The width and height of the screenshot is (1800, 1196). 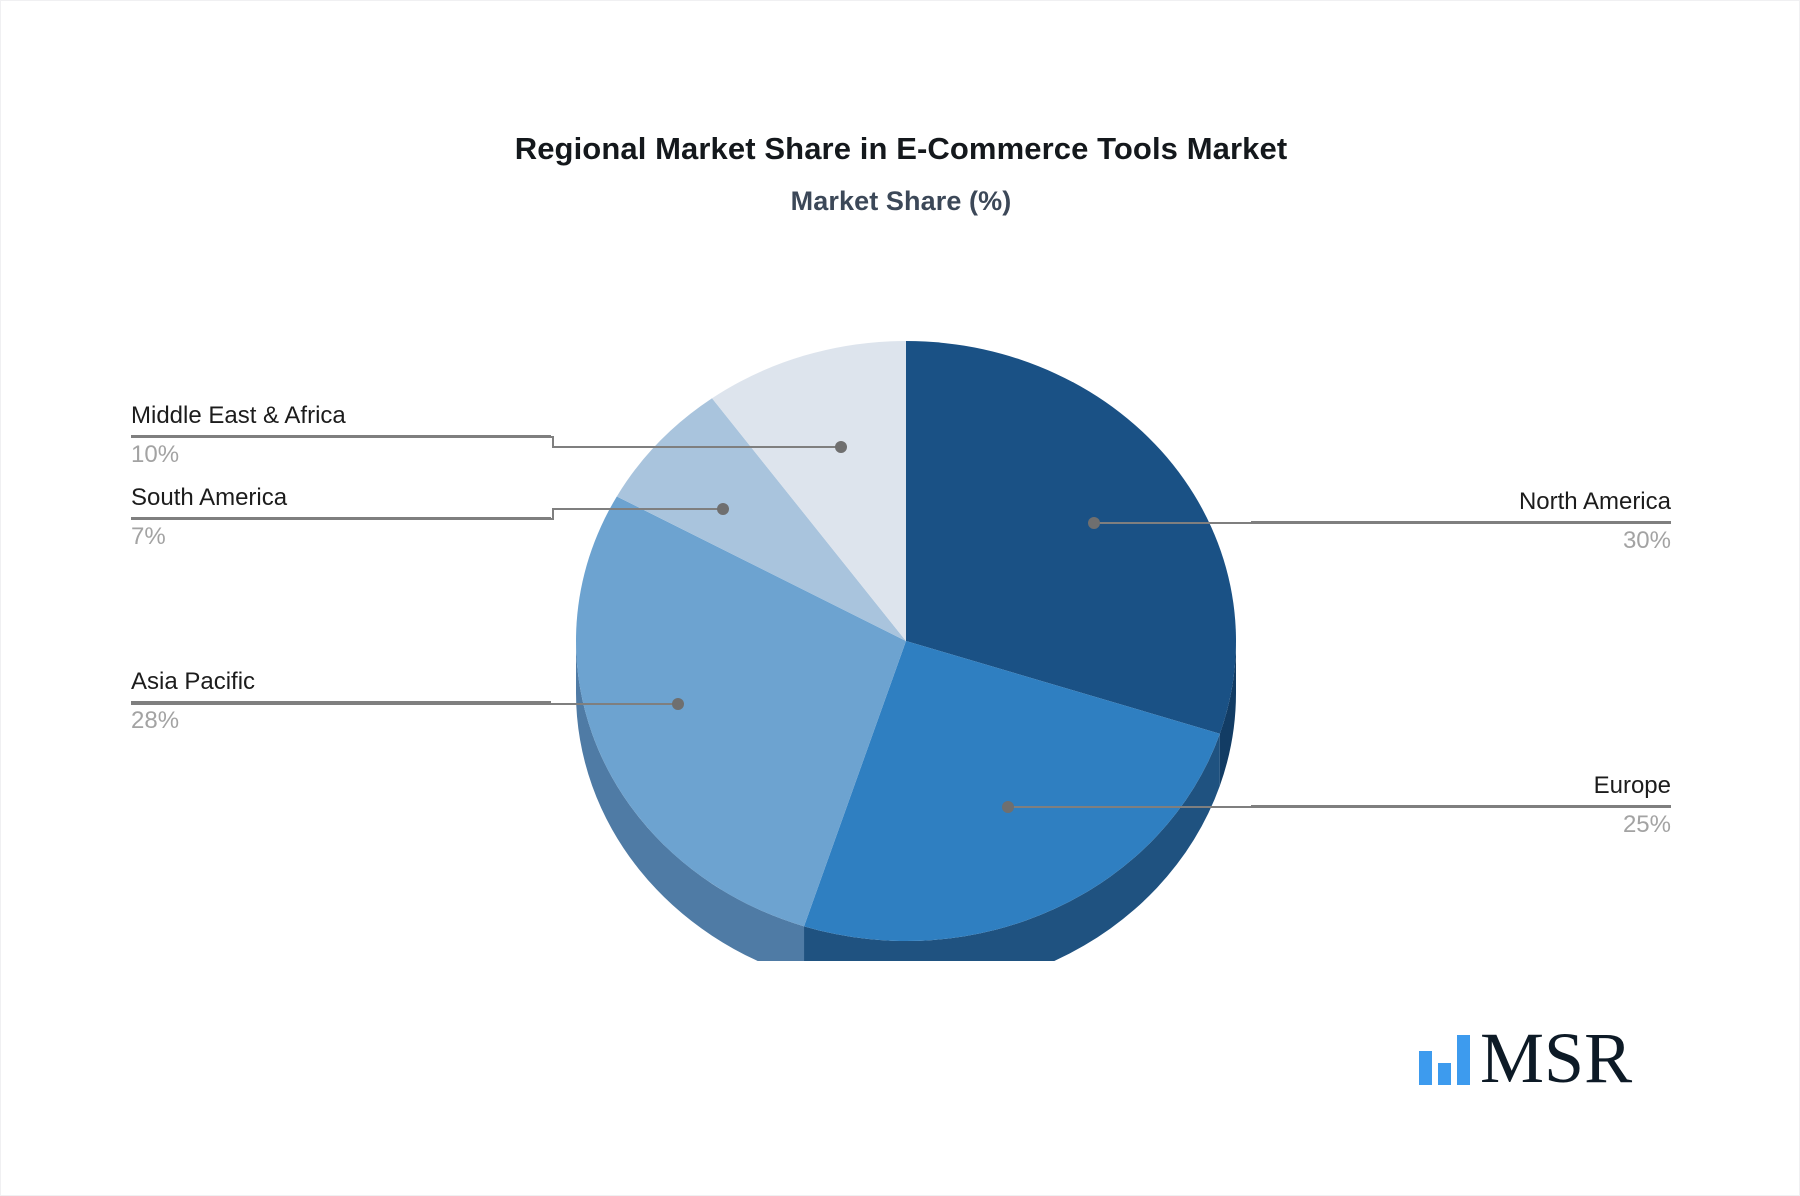 What do you see at coordinates (1556, 1058) in the screenshot?
I see `msr-wordmark: MSR` at bounding box center [1556, 1058].